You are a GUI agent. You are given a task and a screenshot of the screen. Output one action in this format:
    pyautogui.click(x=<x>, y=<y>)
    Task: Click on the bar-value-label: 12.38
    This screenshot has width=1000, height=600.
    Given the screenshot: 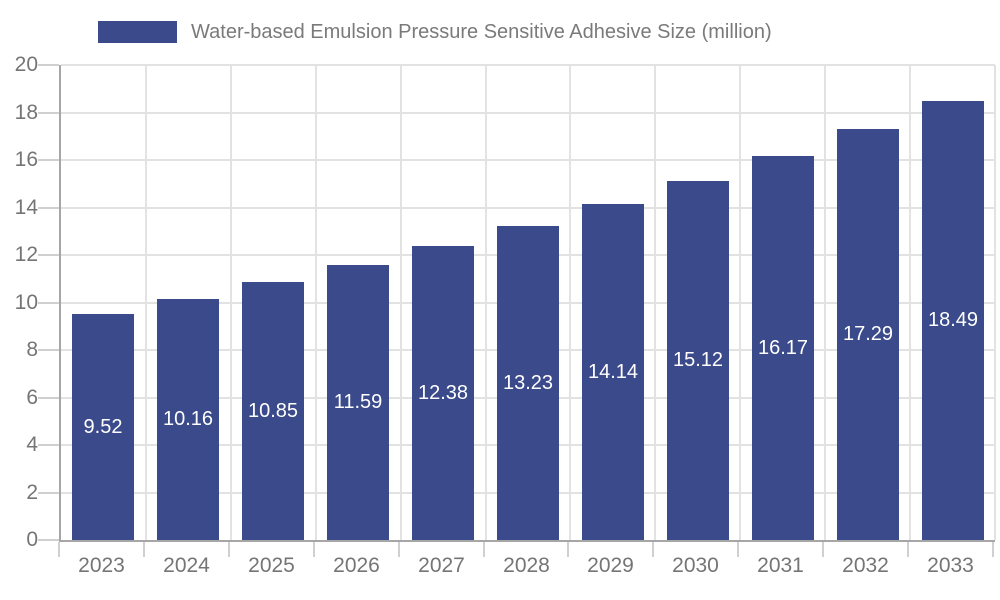 What is the action you would take?
    pyautogui.click(x=443, y=392)
    